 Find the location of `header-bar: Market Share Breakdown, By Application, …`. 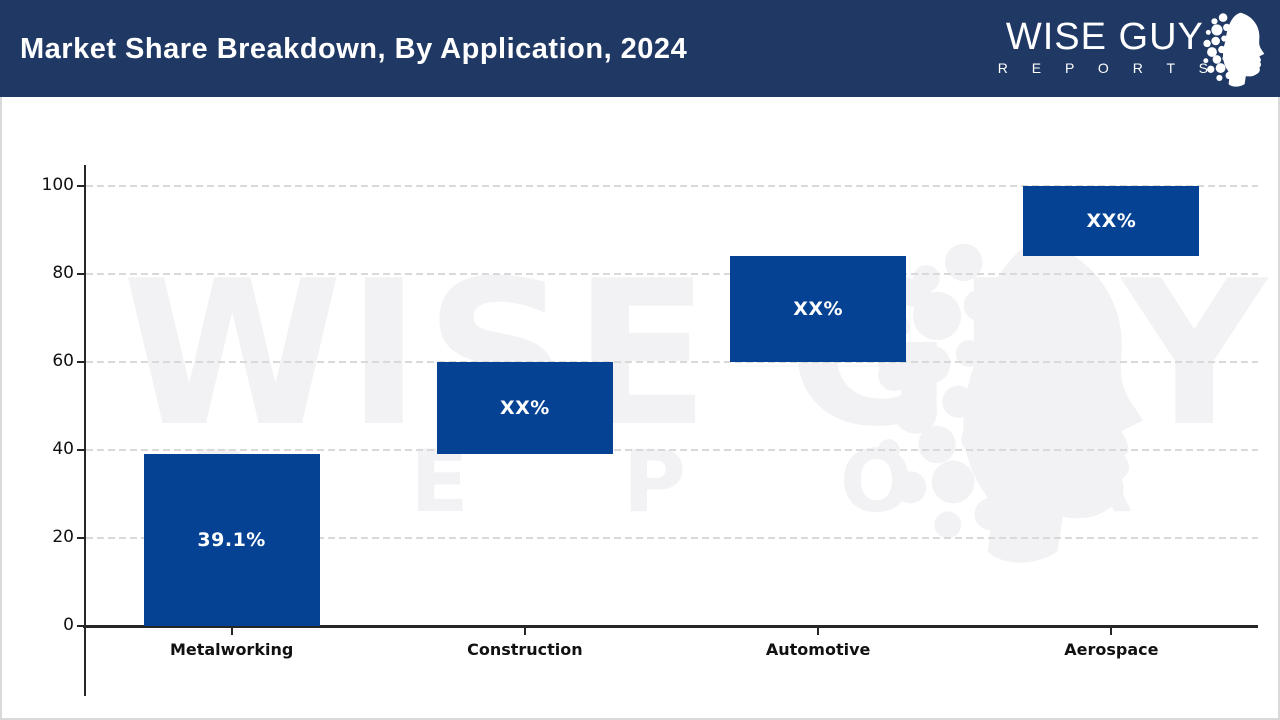

header-bar: Market Share Breakdown, By Application, … is located at coordinates (640, 48).